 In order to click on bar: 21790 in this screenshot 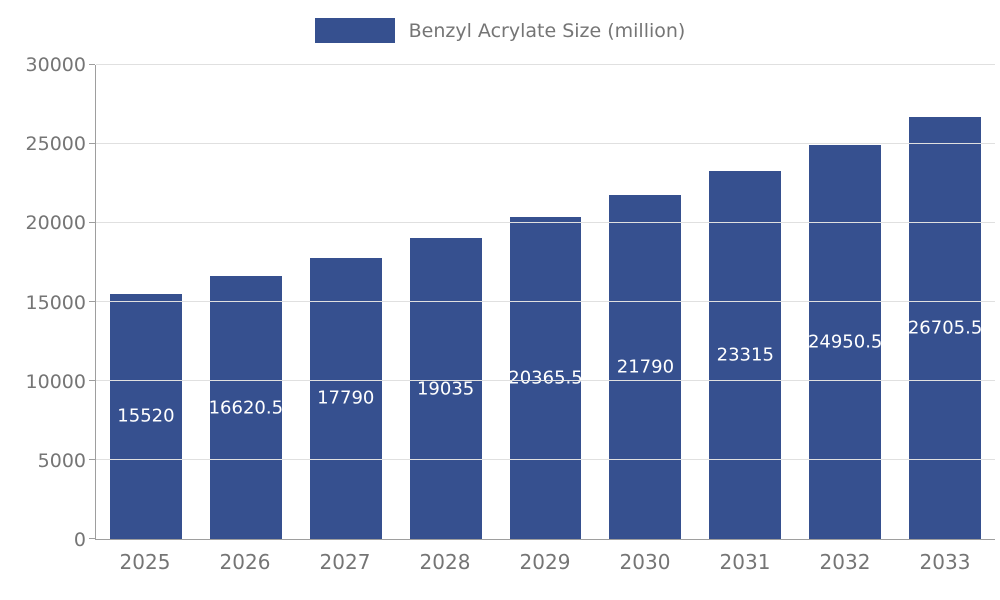, I will do `click(645, 366)`.